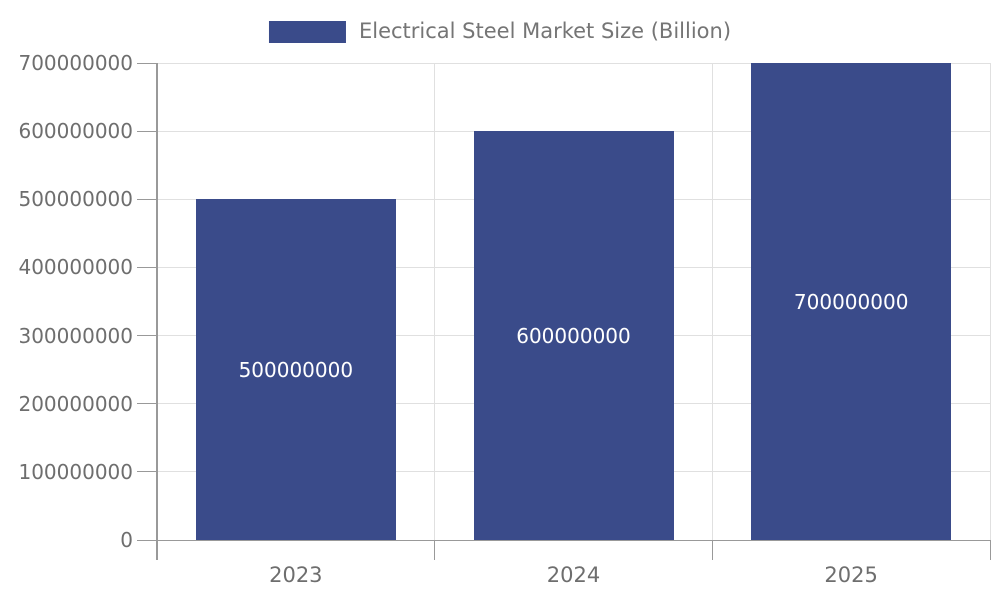  What do you see at coordinates (573, 63) in the screenshot?
I see `gridline-horizontal` at bounding box center [573, 63].